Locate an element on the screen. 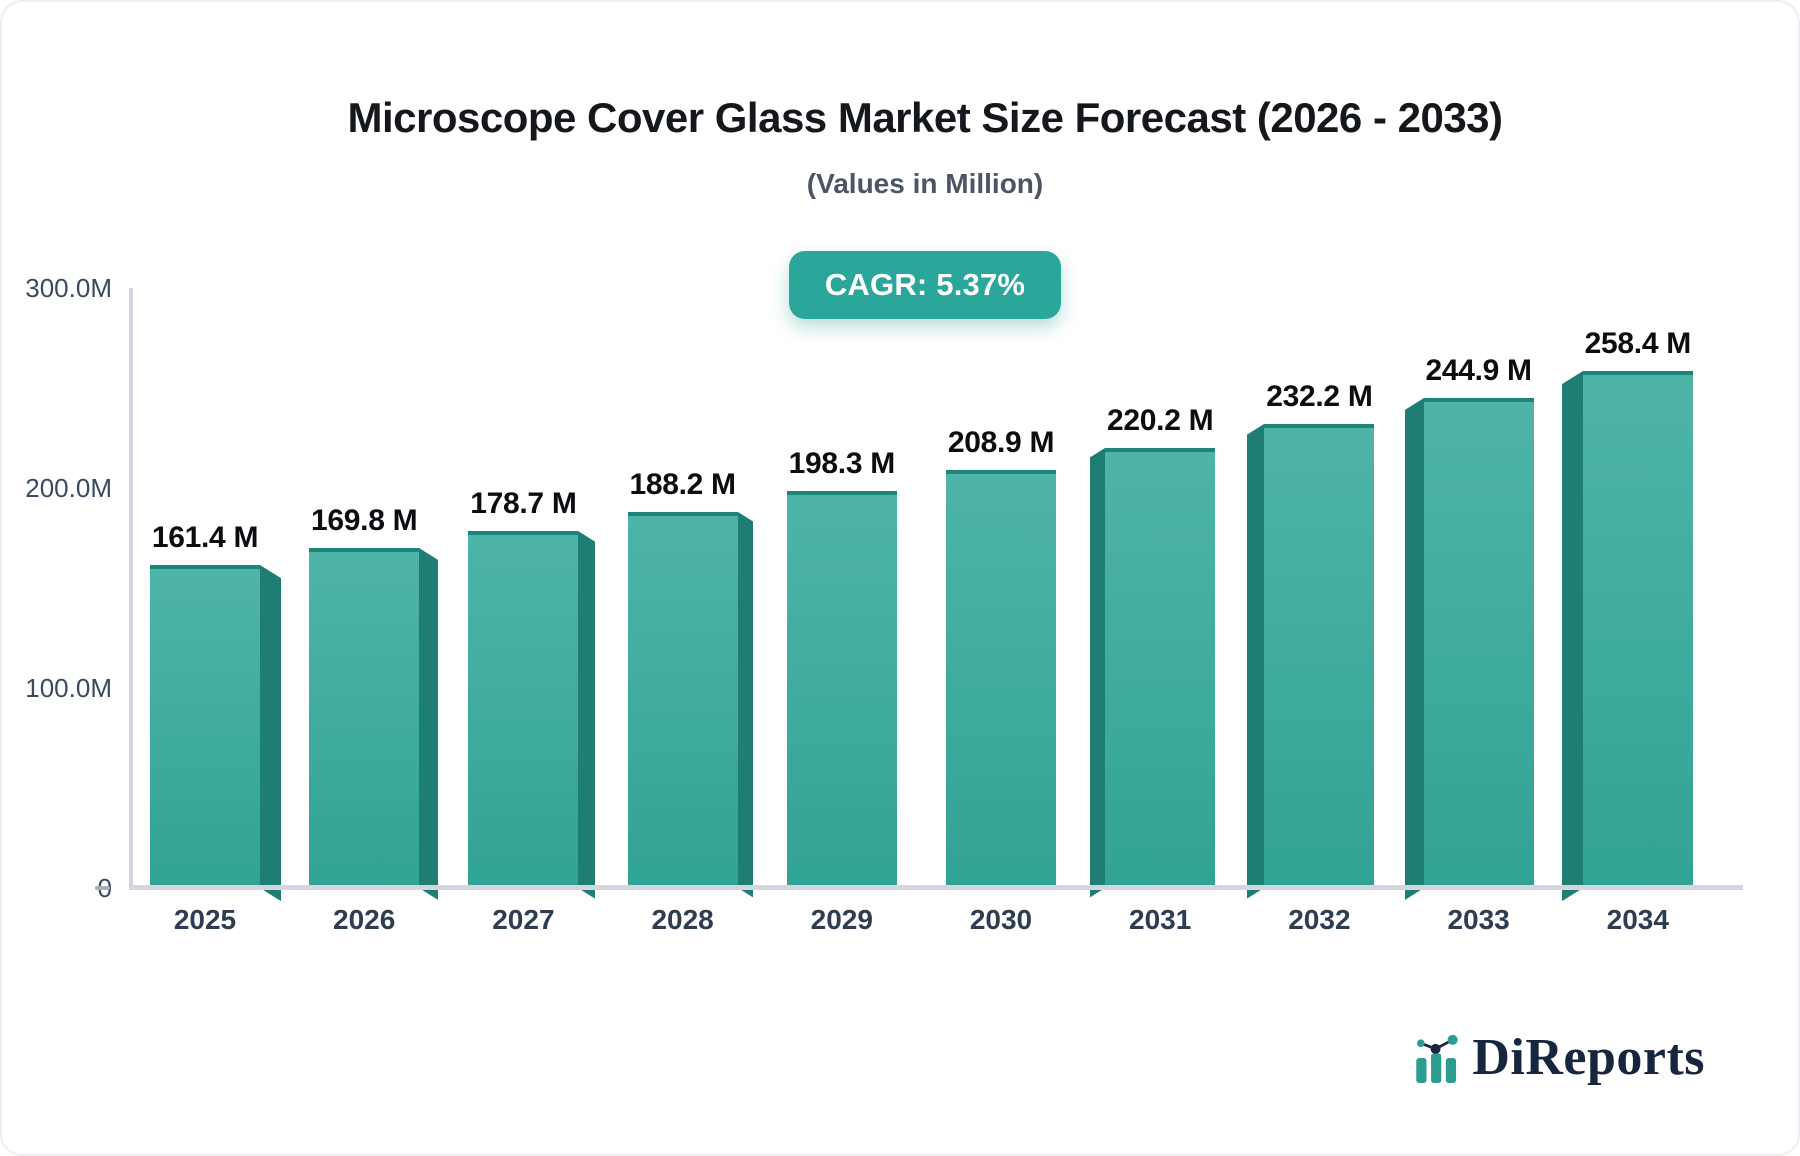  direports-logo-icon is located at coordinates (1437, 1058).